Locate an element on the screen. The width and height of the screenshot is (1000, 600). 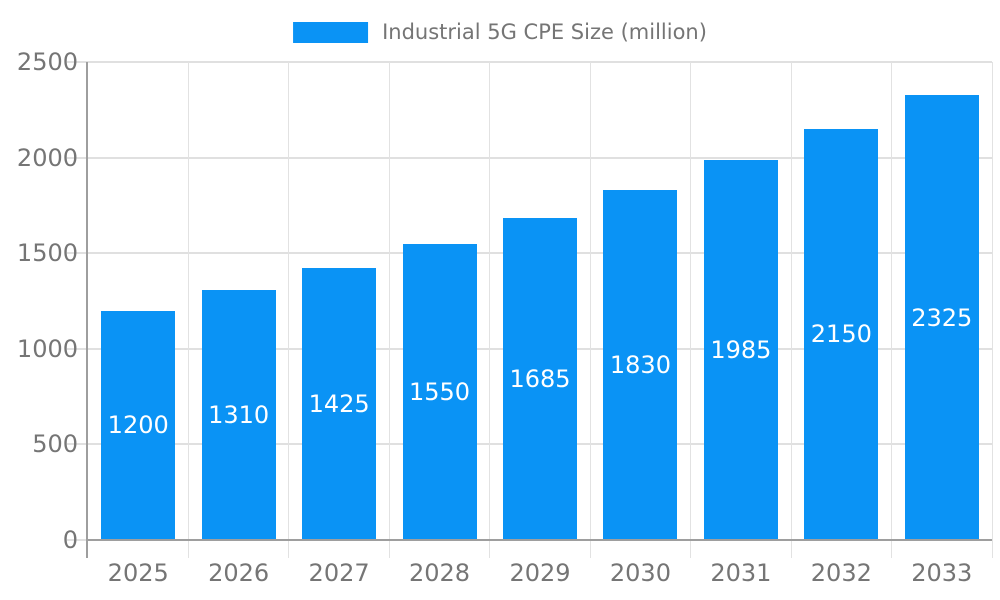
bar-value-label: 1985 is located at coordinates (741, 350).